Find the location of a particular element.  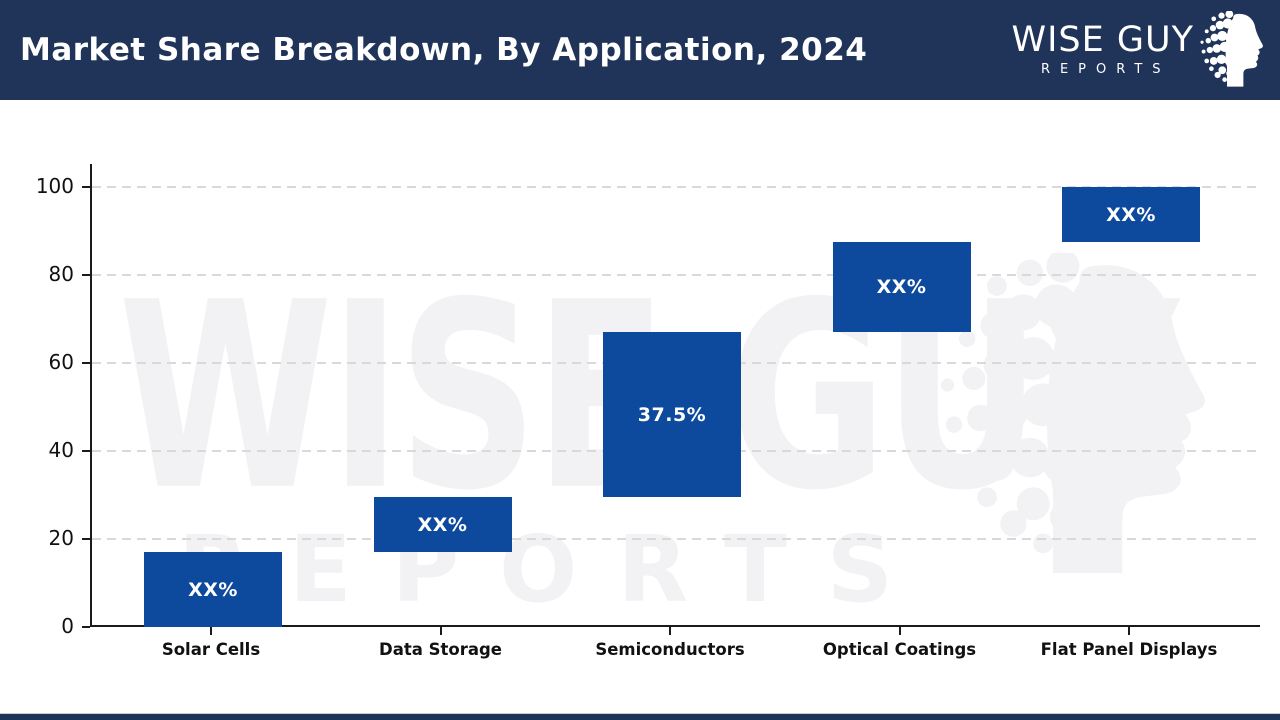

y-tick-label: 80 is located at coordinates (61, 274).